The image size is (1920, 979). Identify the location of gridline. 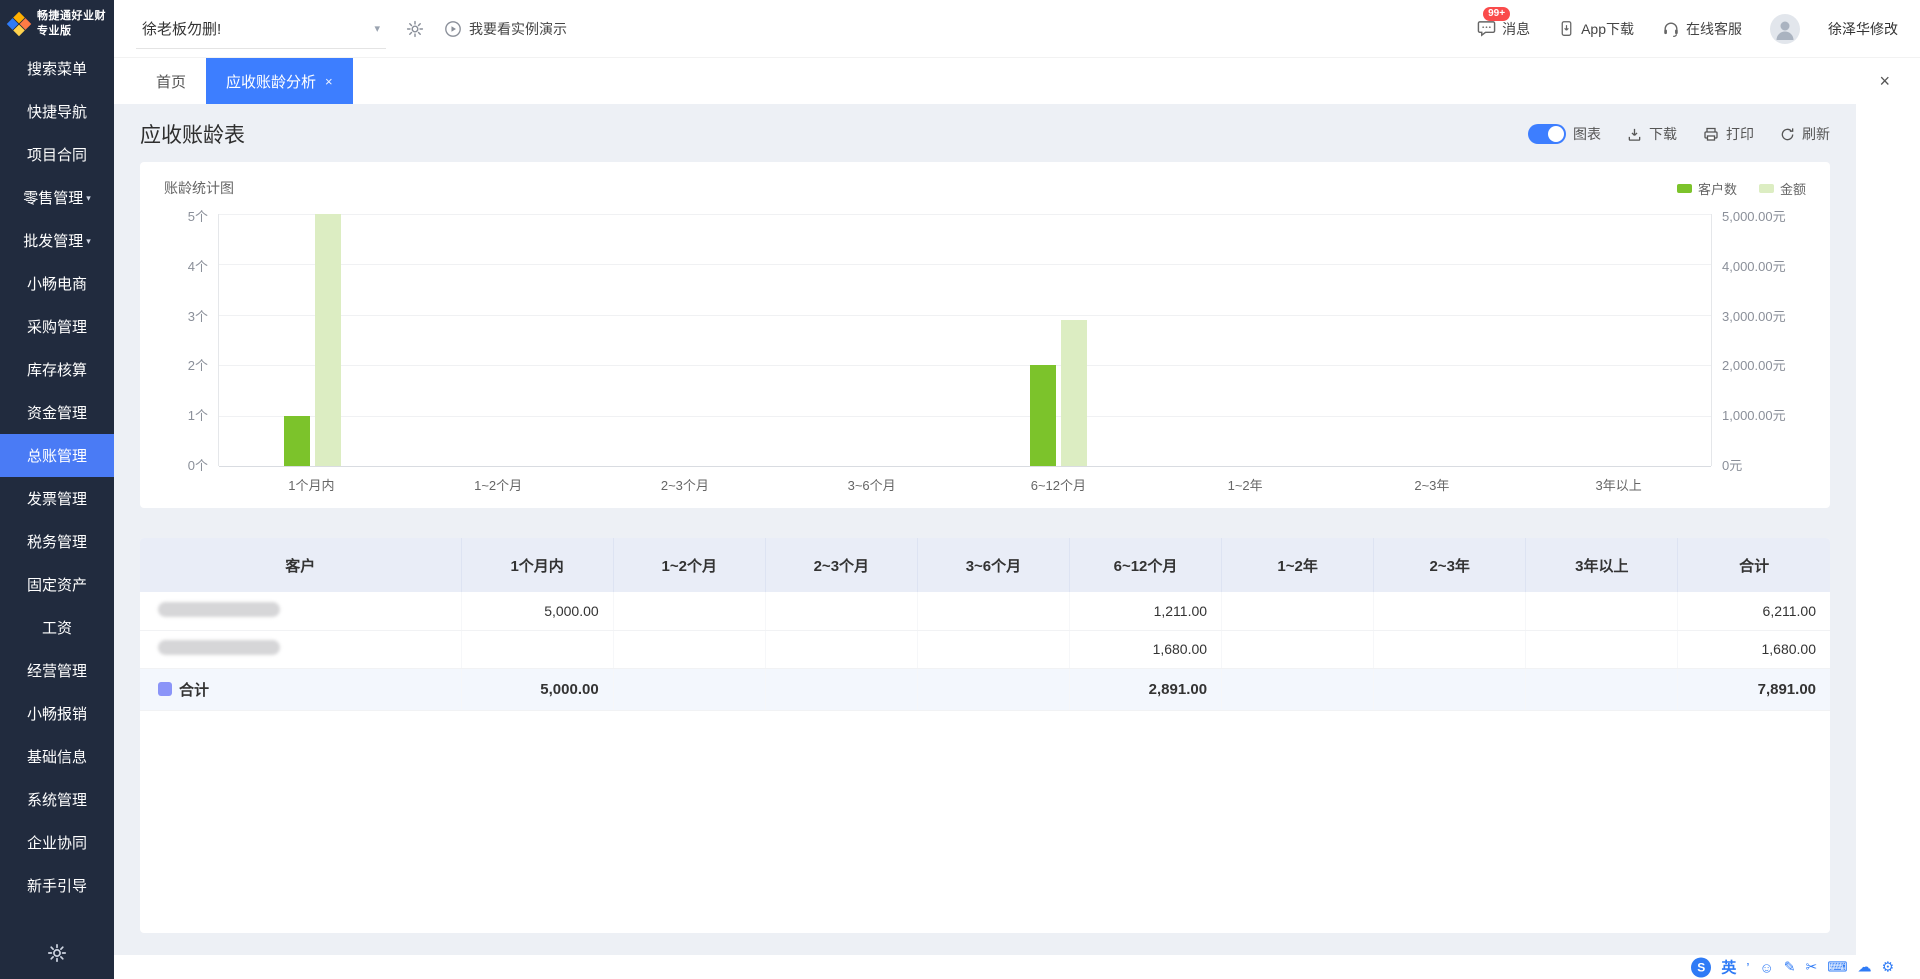
(965, 214).